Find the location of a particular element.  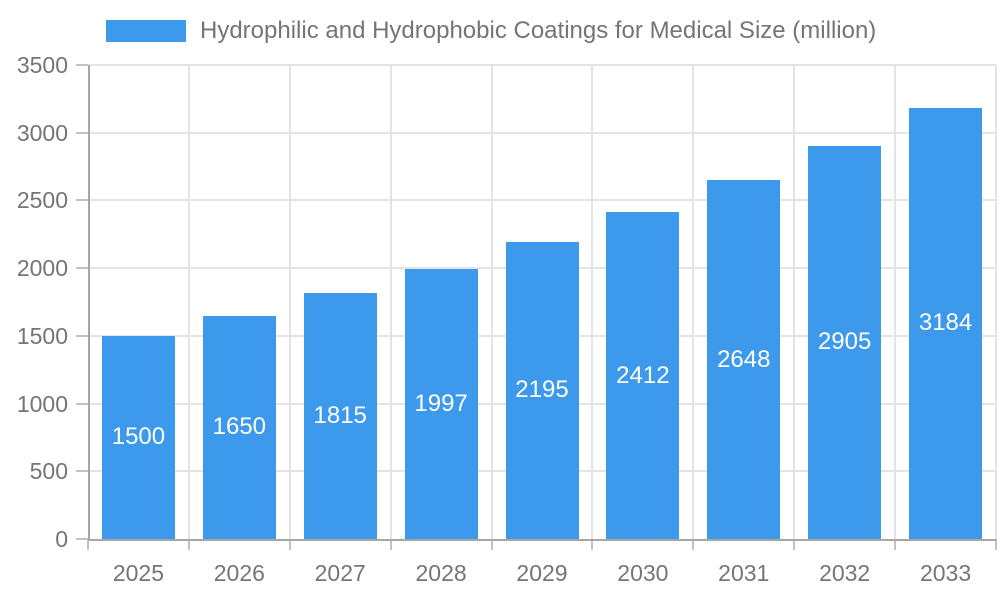

bar-2026 is located at coordinates (239, 427).